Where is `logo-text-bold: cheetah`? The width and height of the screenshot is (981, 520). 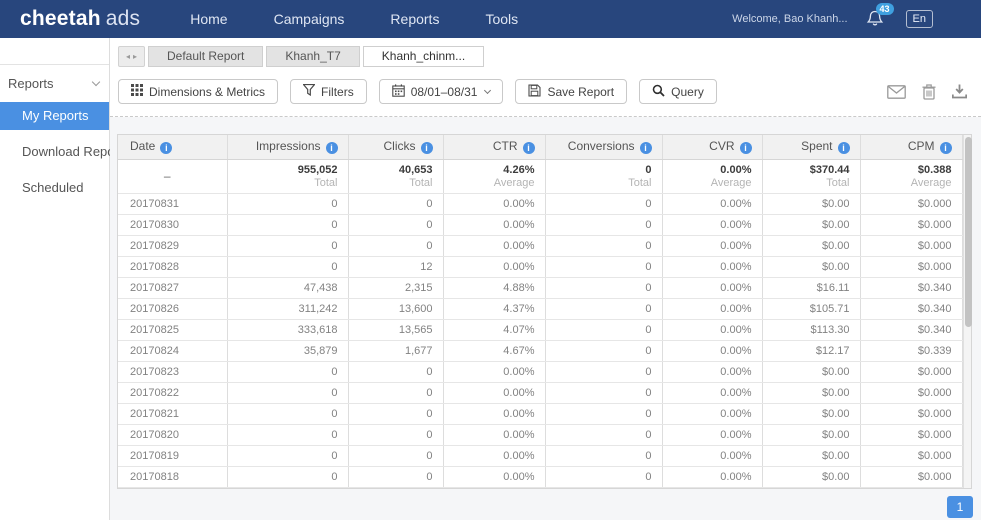 logo-text-bold: cheetah is located at coordinates (60, 18).